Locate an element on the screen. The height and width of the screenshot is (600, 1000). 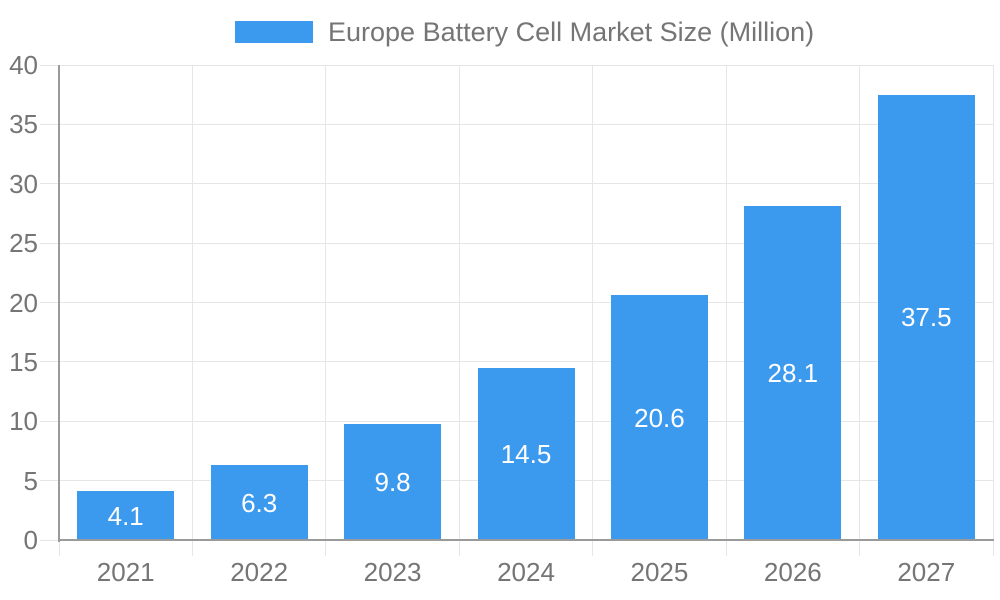
x-tick-label: 2021 is located at coordinates (125, 572).